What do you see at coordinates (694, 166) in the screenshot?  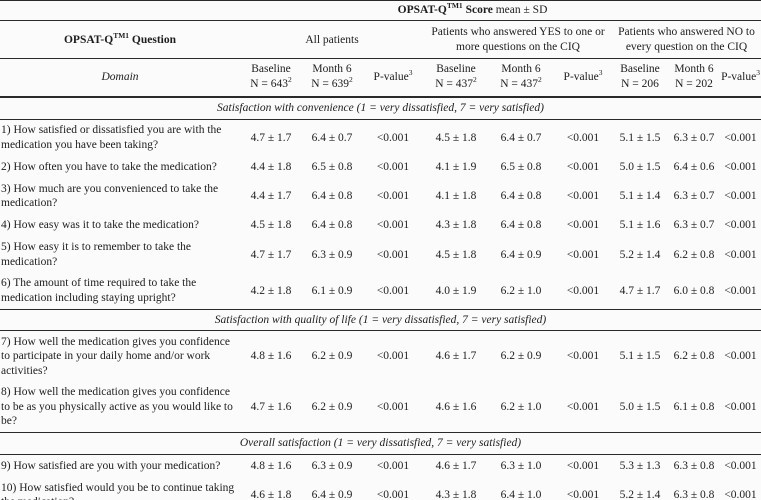 I see `value-cell: 6.4 ± 0.6` at bounding box center [694, 166].